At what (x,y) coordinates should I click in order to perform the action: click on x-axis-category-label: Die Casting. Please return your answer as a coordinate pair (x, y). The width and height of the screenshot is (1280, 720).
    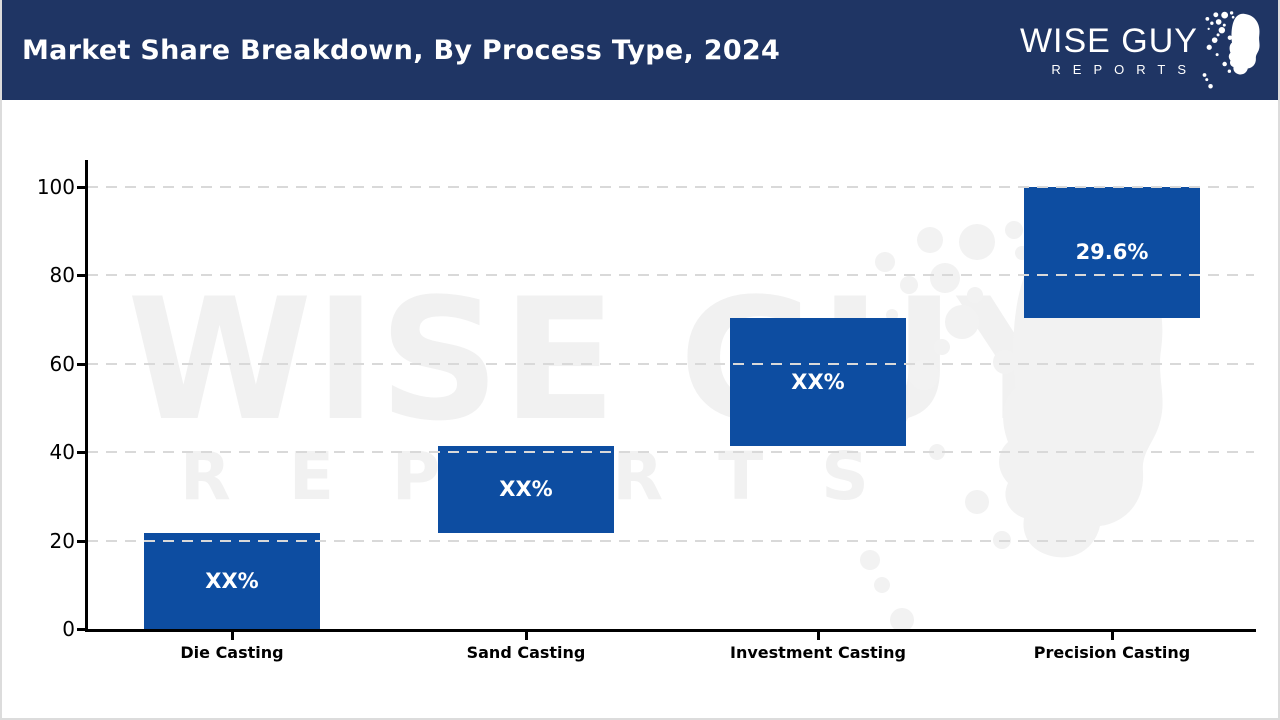
    Looking at the image, I should click on (232, 652).